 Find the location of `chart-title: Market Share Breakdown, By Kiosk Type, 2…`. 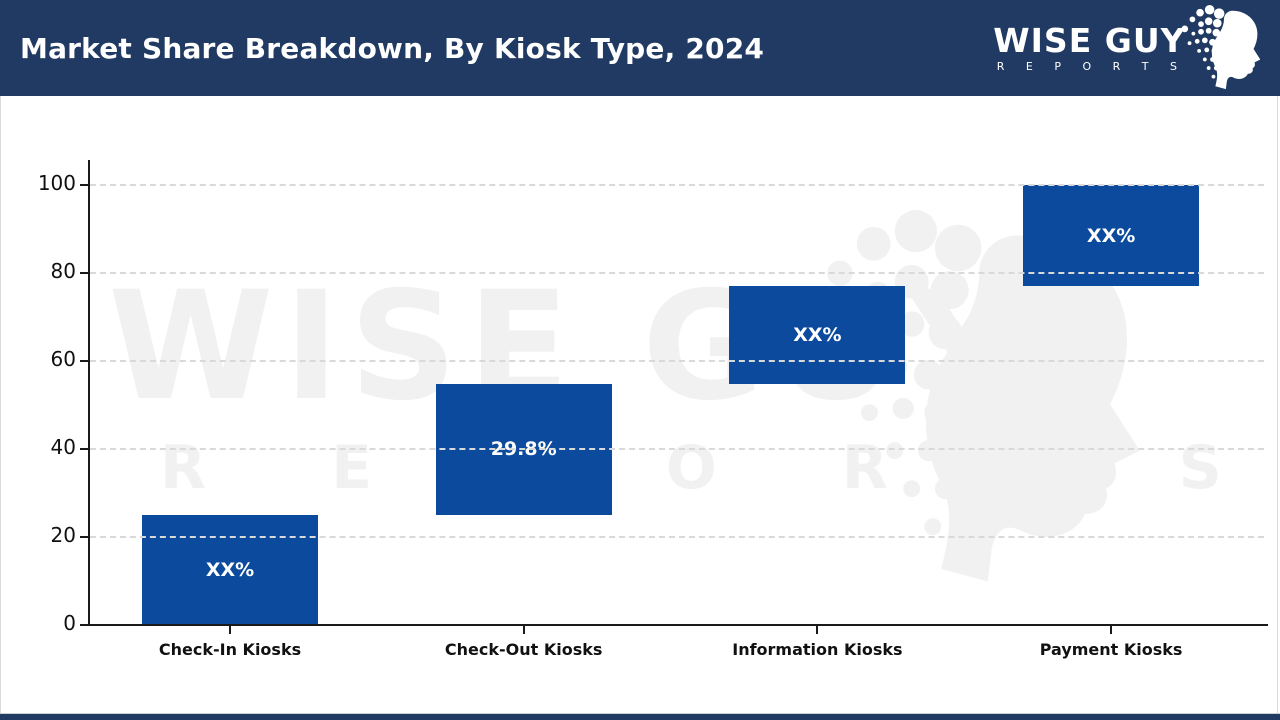

chart-title: Market Share Breakdown, By Kiosk Type, 2… is located at coordinates (392, 48).